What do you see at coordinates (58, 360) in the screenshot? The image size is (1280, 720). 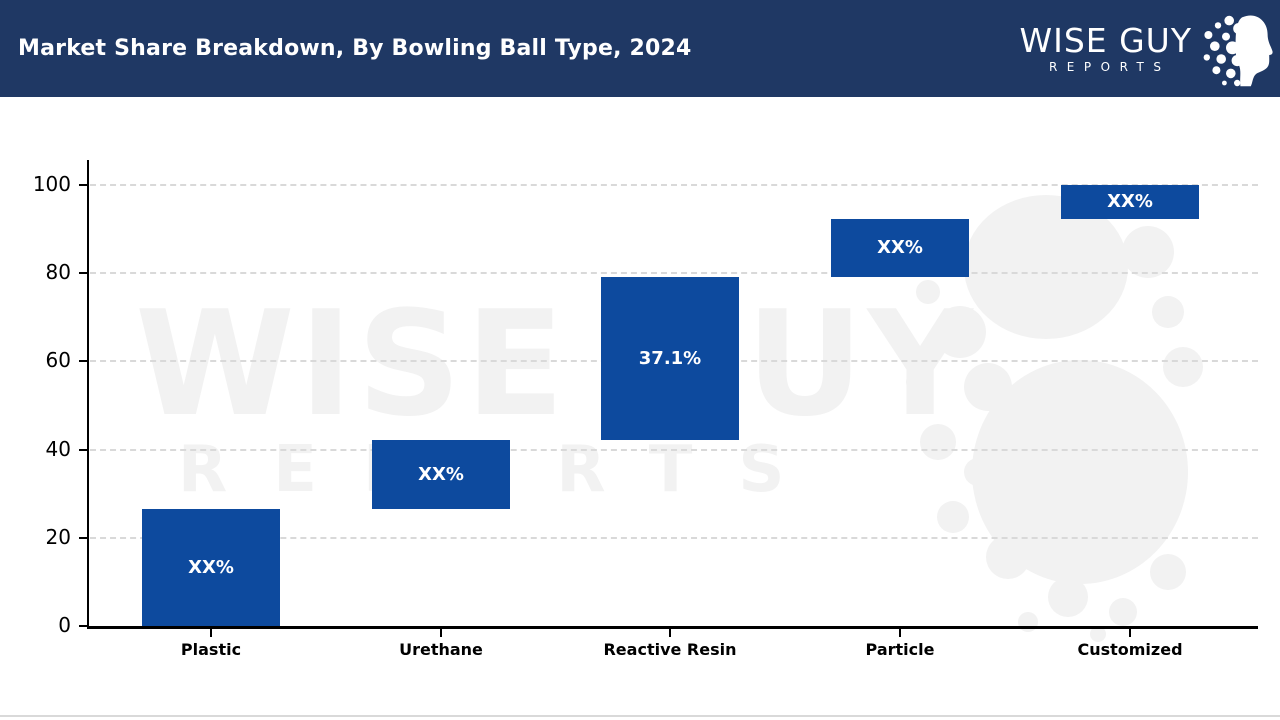 I see `y-tick-label-60: 60` at bounding box center [58, 360].